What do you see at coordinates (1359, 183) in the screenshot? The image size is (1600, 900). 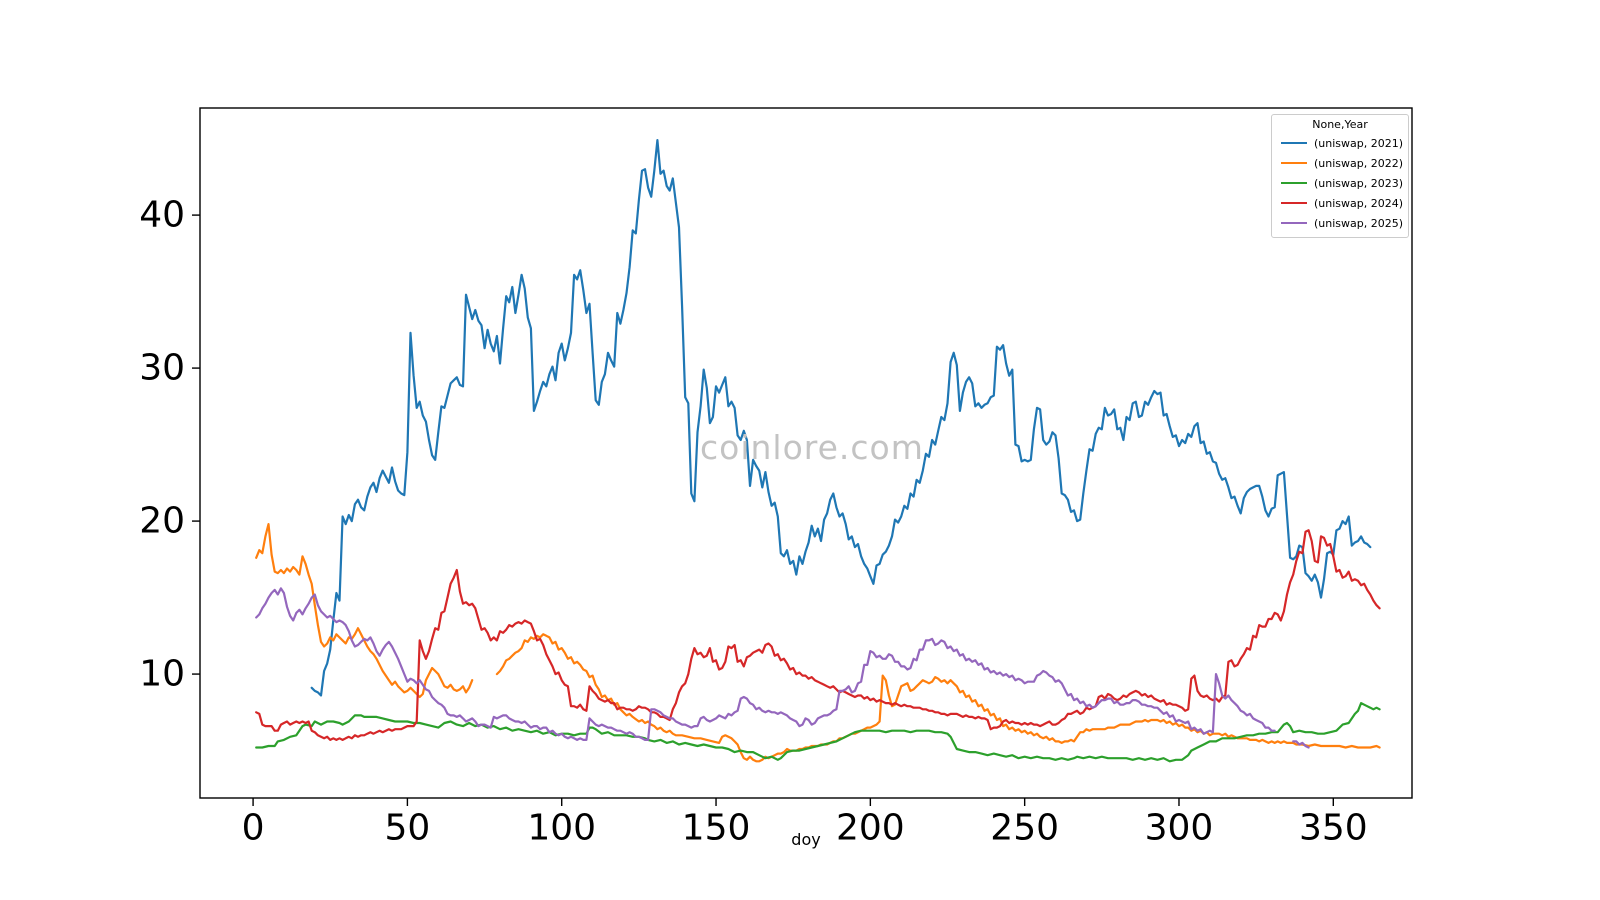 I see `legend-label: (uniswap, 2023)` at bounding box center [1359, 183].